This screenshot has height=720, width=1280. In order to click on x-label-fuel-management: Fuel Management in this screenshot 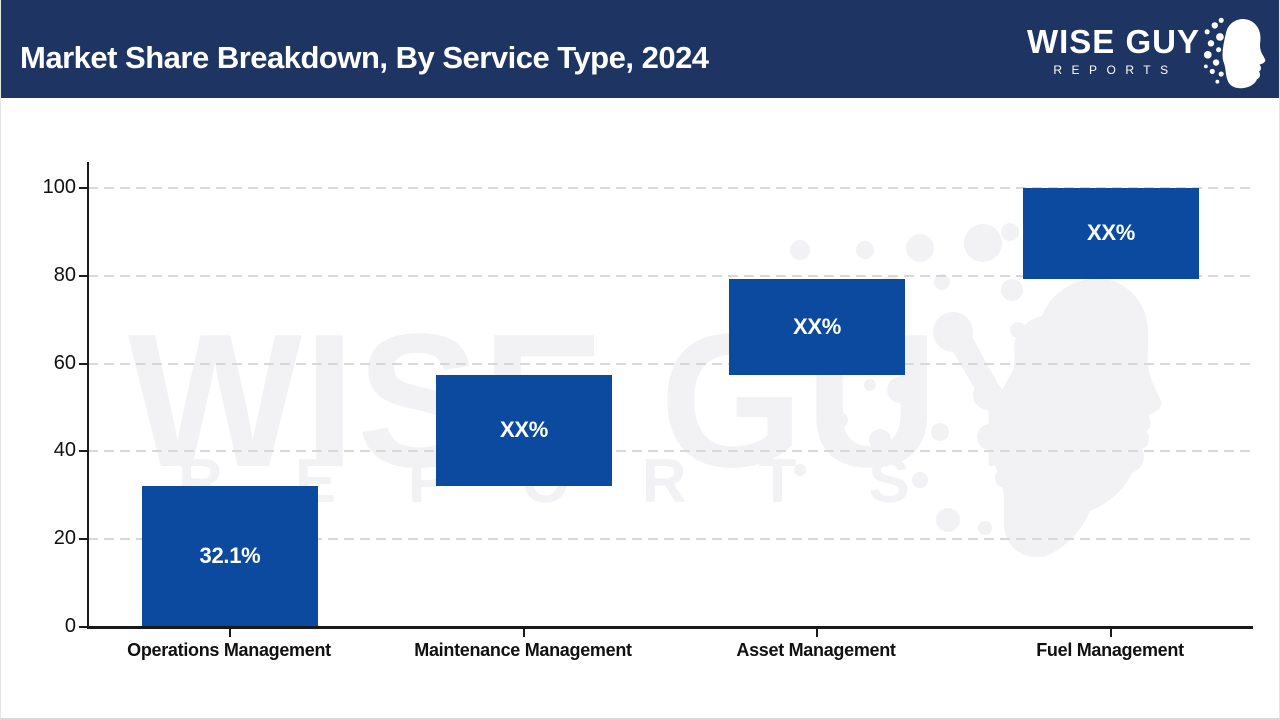, I will do `click(1110, 650)`.